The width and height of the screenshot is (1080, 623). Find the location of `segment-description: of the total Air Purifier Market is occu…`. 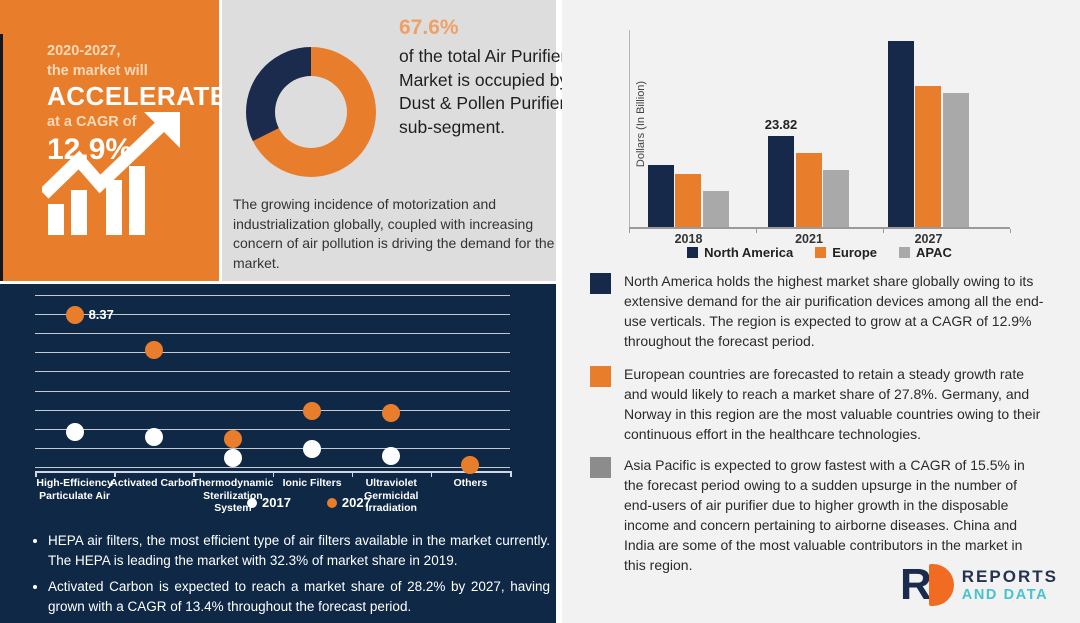

segment-description: of the total Air Purifier Market is occu… is located at coordinates (484, 91).